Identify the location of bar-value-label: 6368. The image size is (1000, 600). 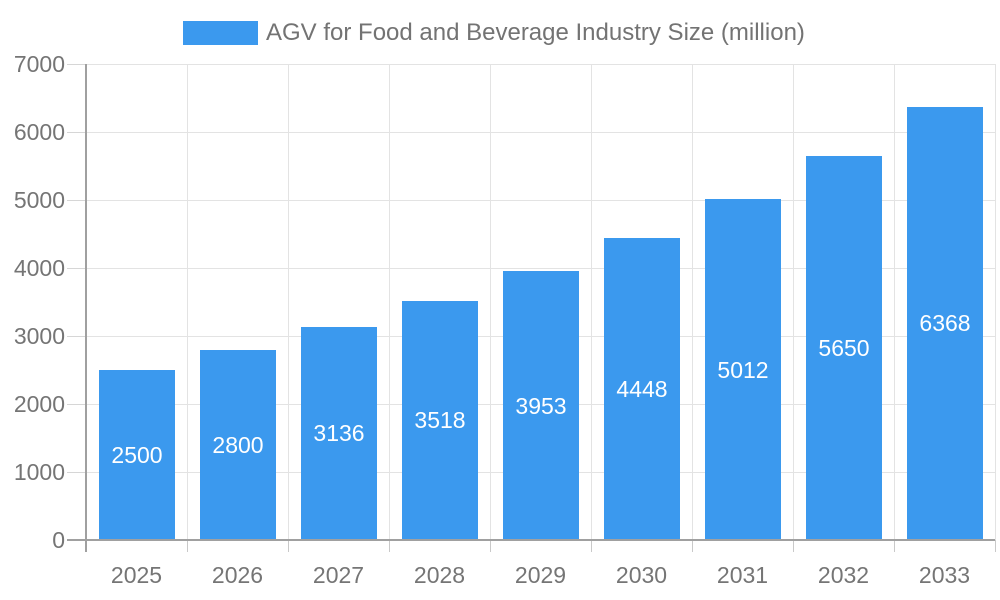
(945, 323).